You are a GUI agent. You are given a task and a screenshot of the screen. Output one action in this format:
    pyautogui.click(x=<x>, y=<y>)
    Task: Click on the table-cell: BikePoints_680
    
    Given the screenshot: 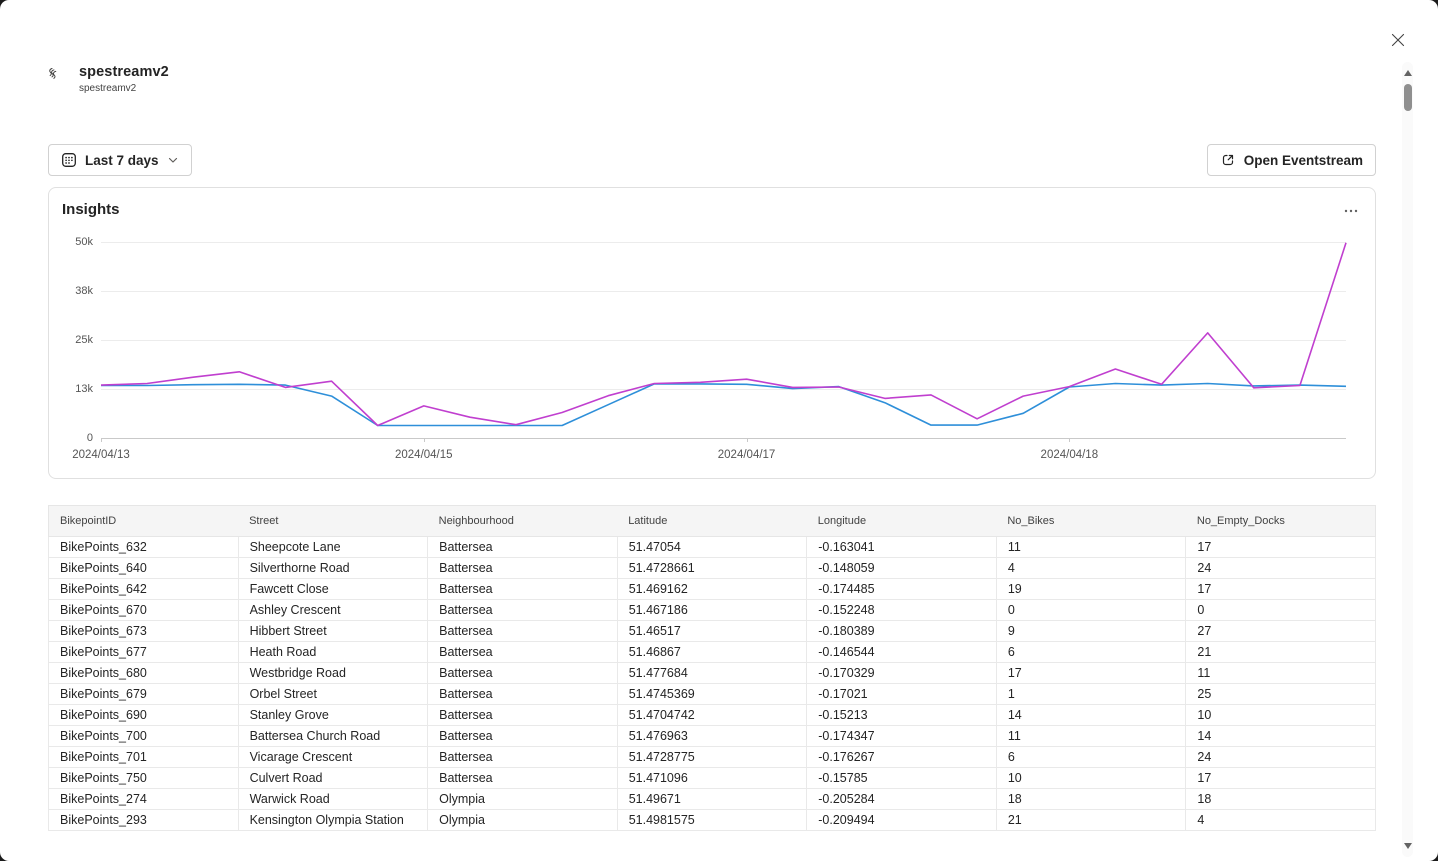 What is the action you would take?
    pyautogui.click(x=143, y=673)
    